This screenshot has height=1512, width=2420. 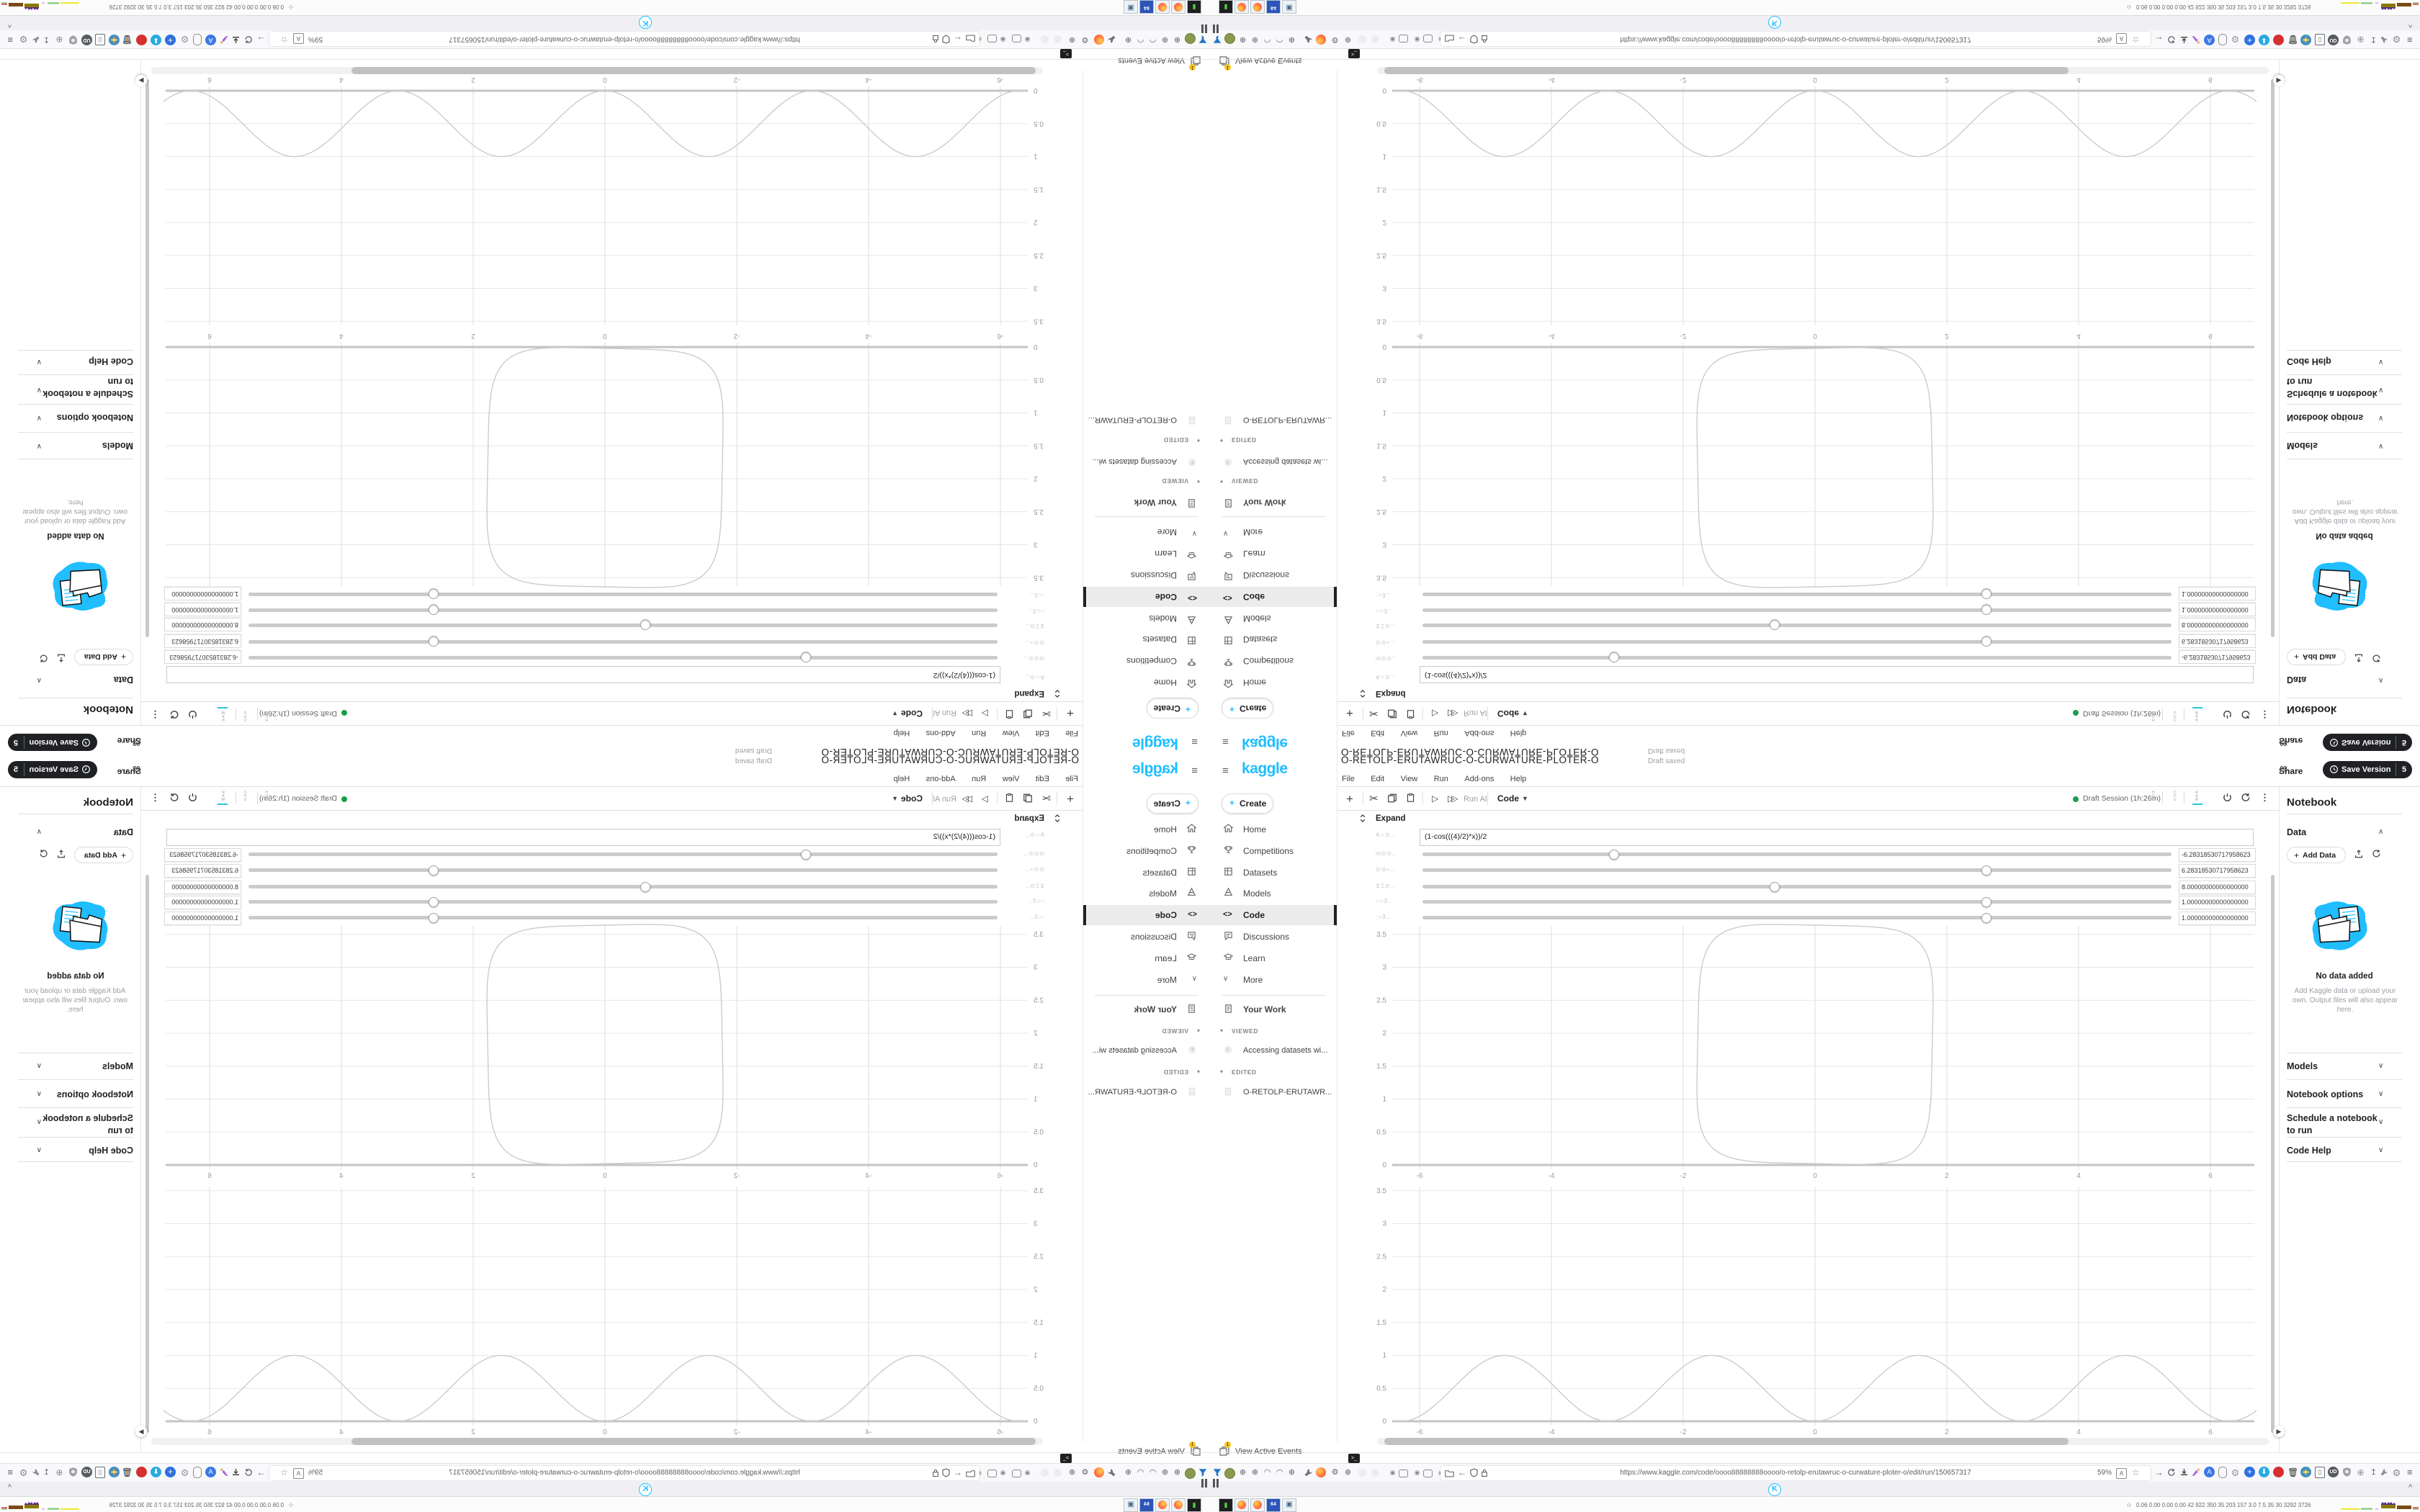 I want to click on menu-view: View, so click(x=1409, y=779).